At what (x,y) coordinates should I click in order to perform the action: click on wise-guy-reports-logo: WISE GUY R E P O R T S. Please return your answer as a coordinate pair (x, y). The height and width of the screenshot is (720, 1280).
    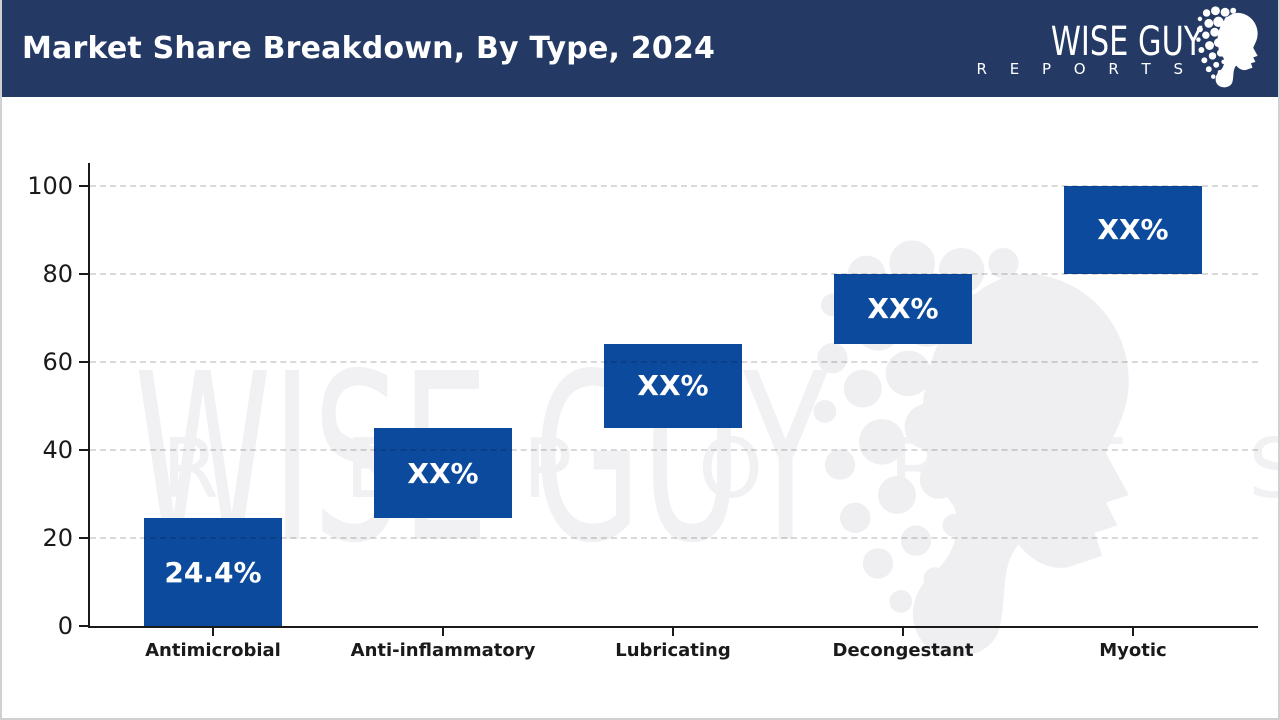
    Looking at the image, I should click on (1123, 48).